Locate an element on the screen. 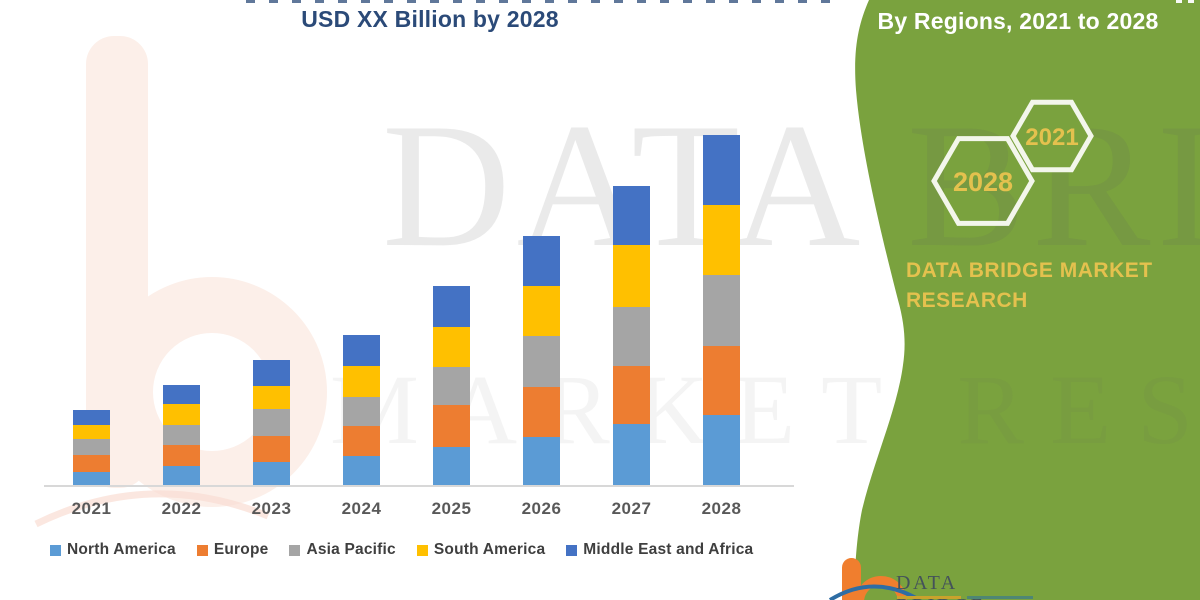 Image resolution: width=1200 pixels, height=600 pixels. legend-label: Europe is located at coordinates (241, 549).